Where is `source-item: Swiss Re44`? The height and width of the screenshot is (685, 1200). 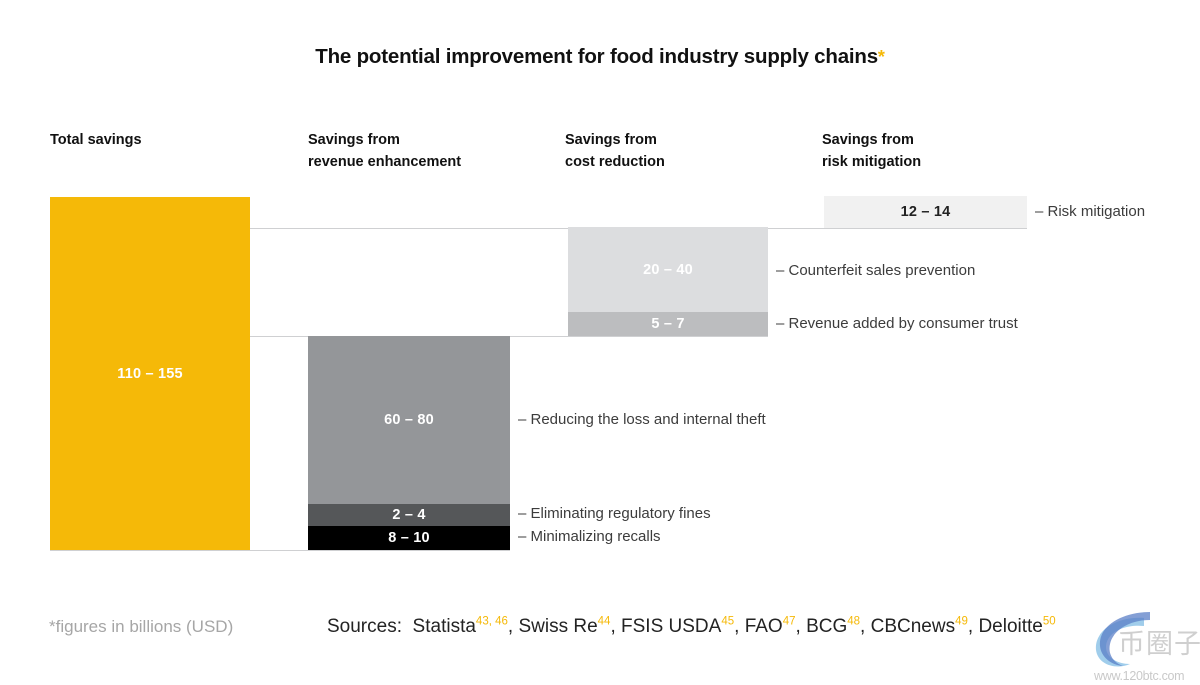
source-item: Swiss Re44 is located at coordinates (564, 626).